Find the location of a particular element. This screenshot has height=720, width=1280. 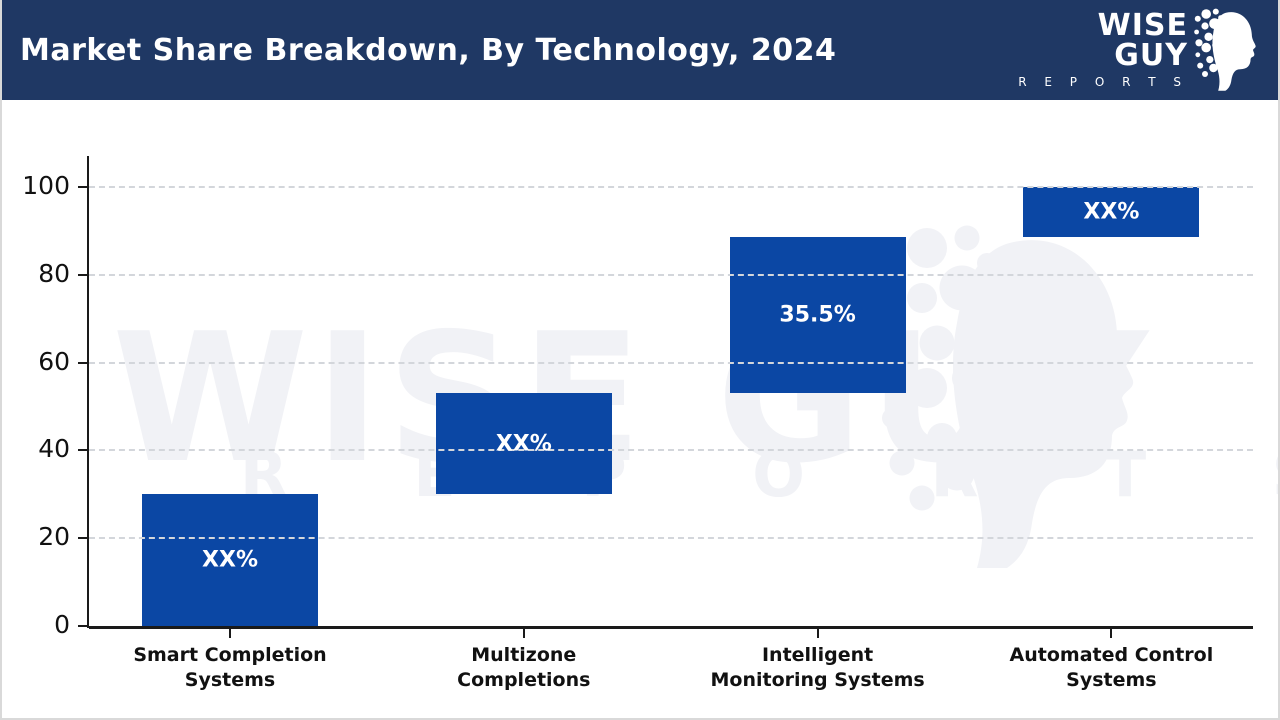

y-axis-line is located at coordinates (88, 392).